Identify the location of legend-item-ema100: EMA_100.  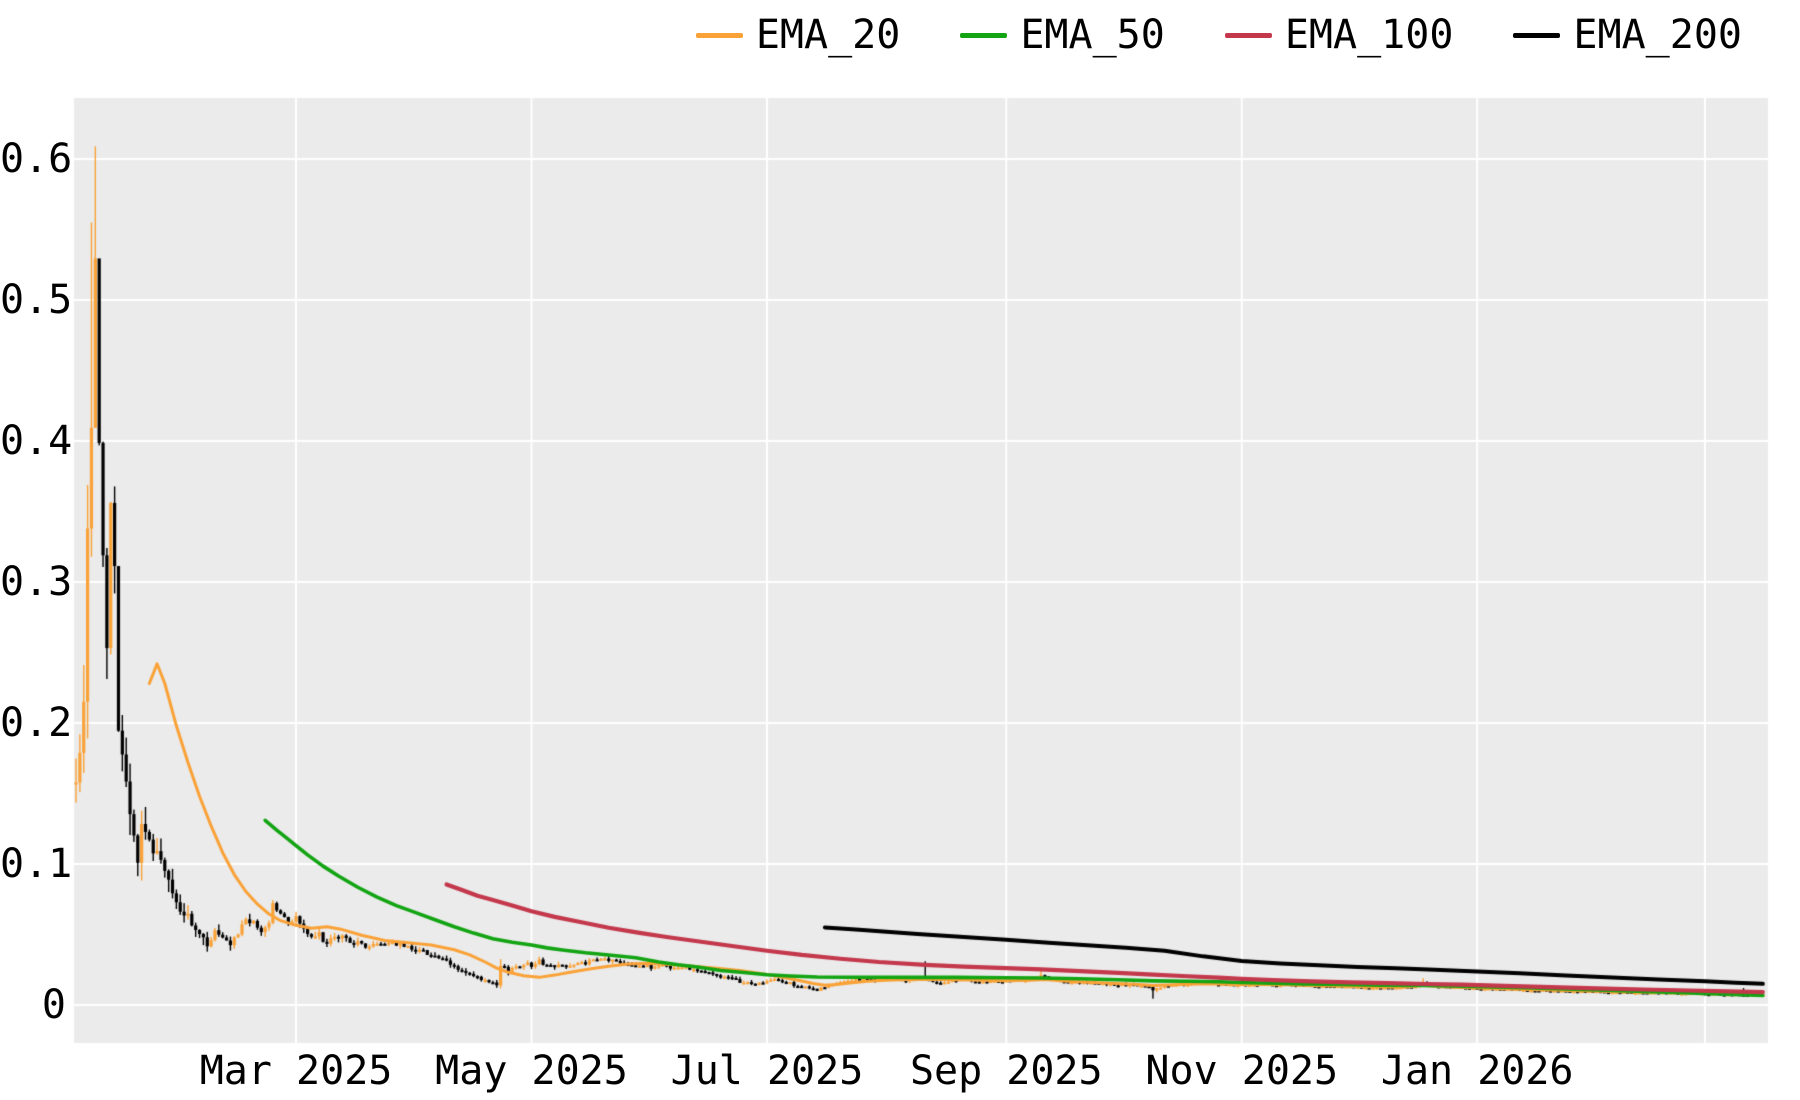
(1339, 35).